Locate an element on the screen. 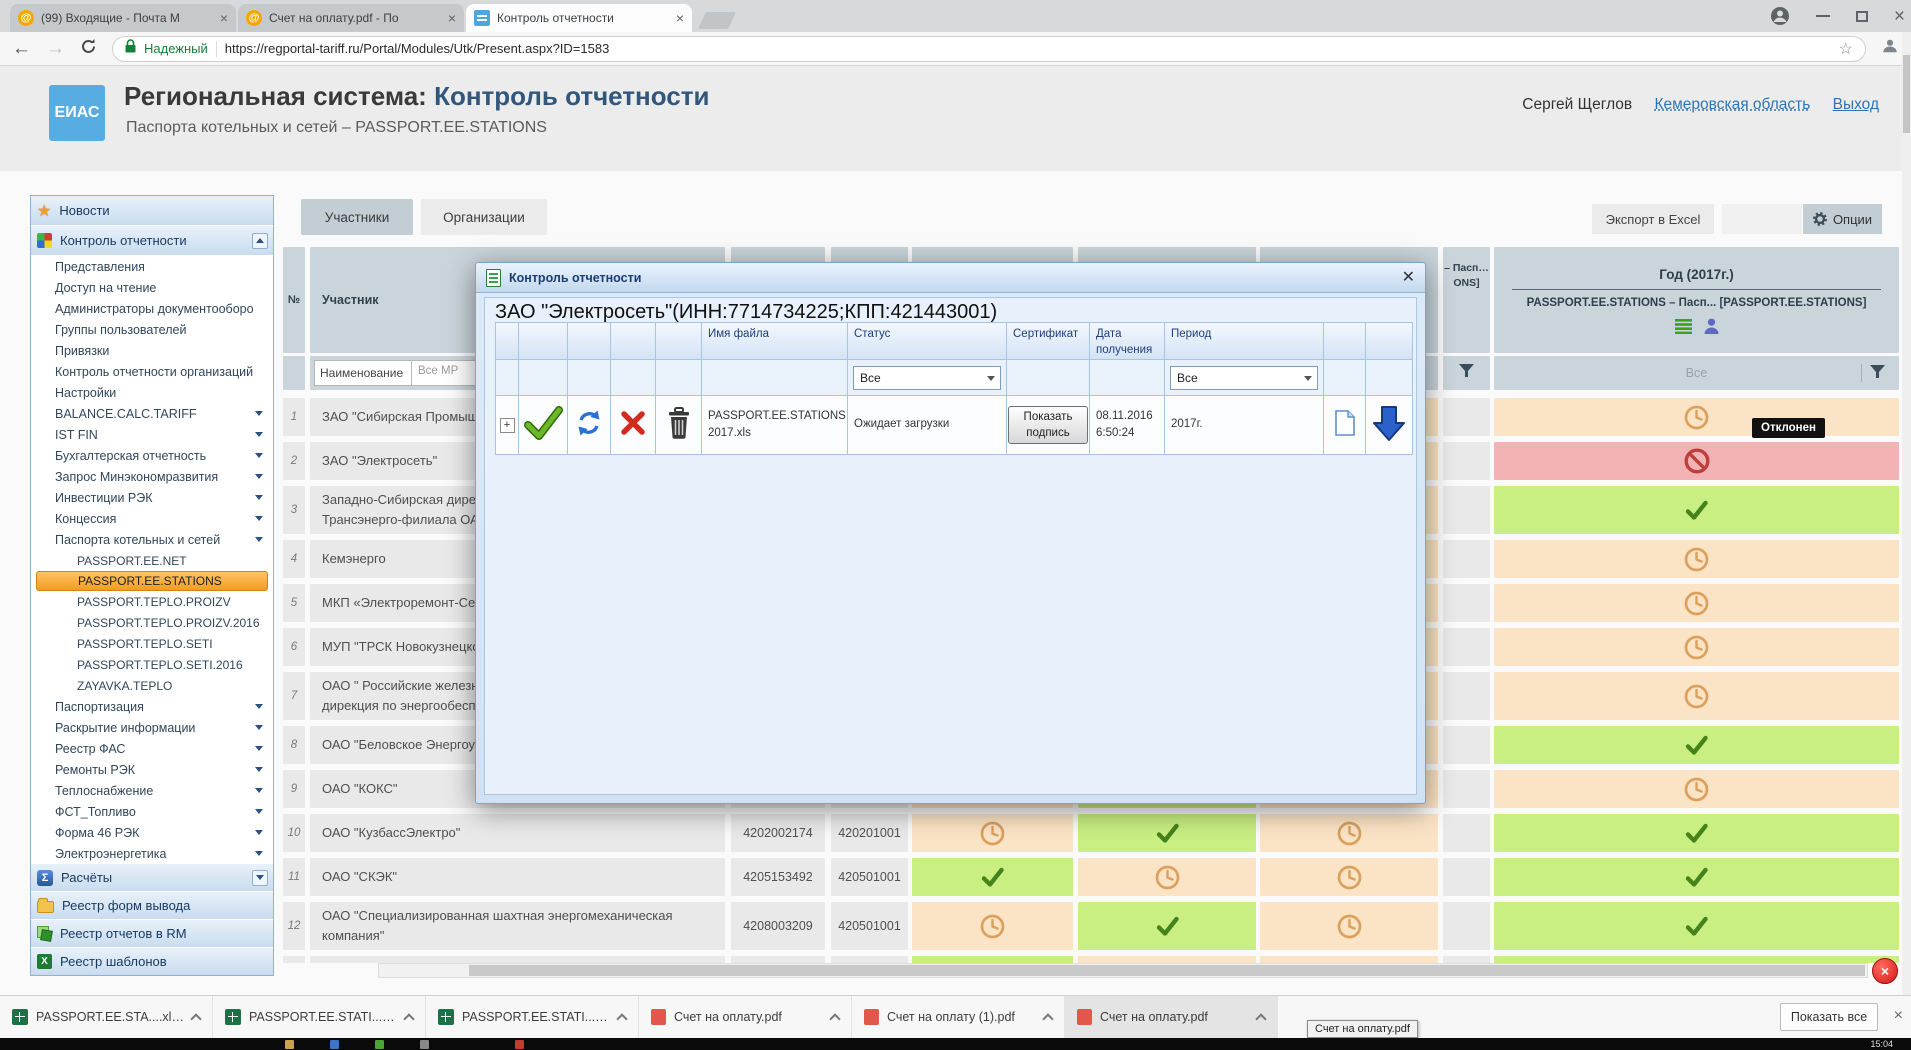 The width and height of the screenshot is (1911, 1050). tab-participants: Участники is located at coordinates (357, 217).